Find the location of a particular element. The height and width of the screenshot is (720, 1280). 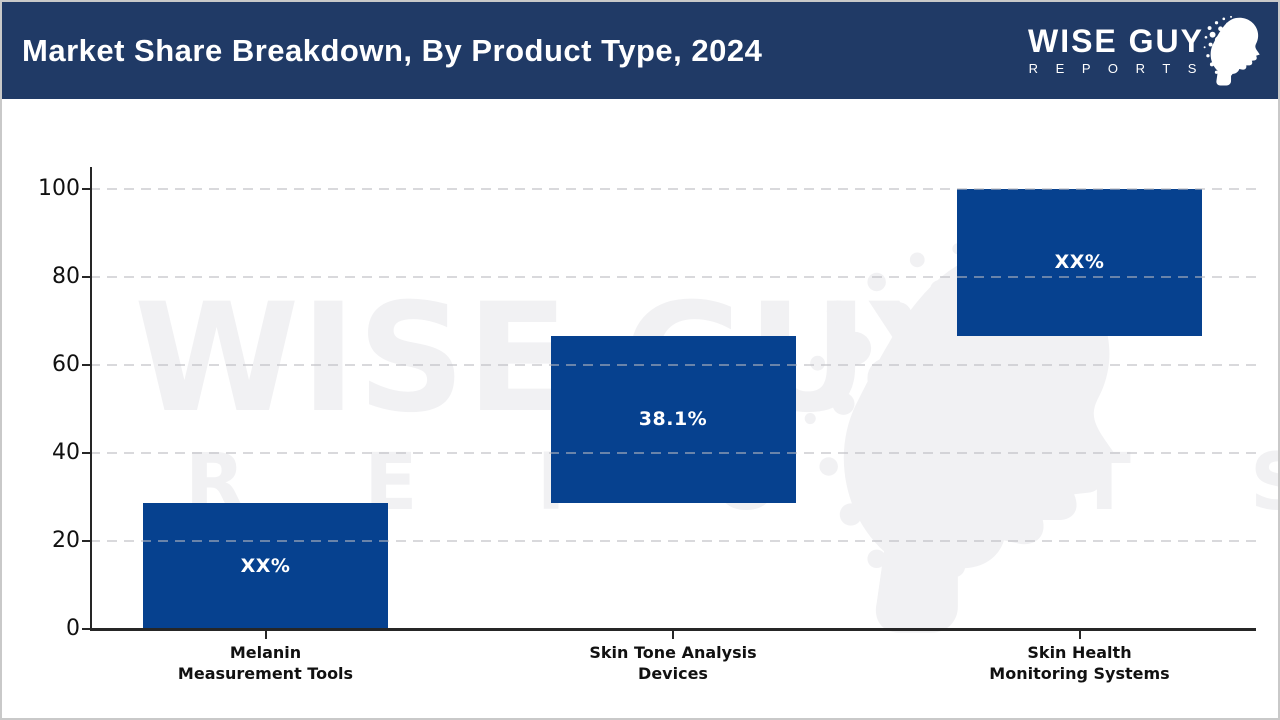

y-tick-label: 60 is located at coordinates (66, 364).